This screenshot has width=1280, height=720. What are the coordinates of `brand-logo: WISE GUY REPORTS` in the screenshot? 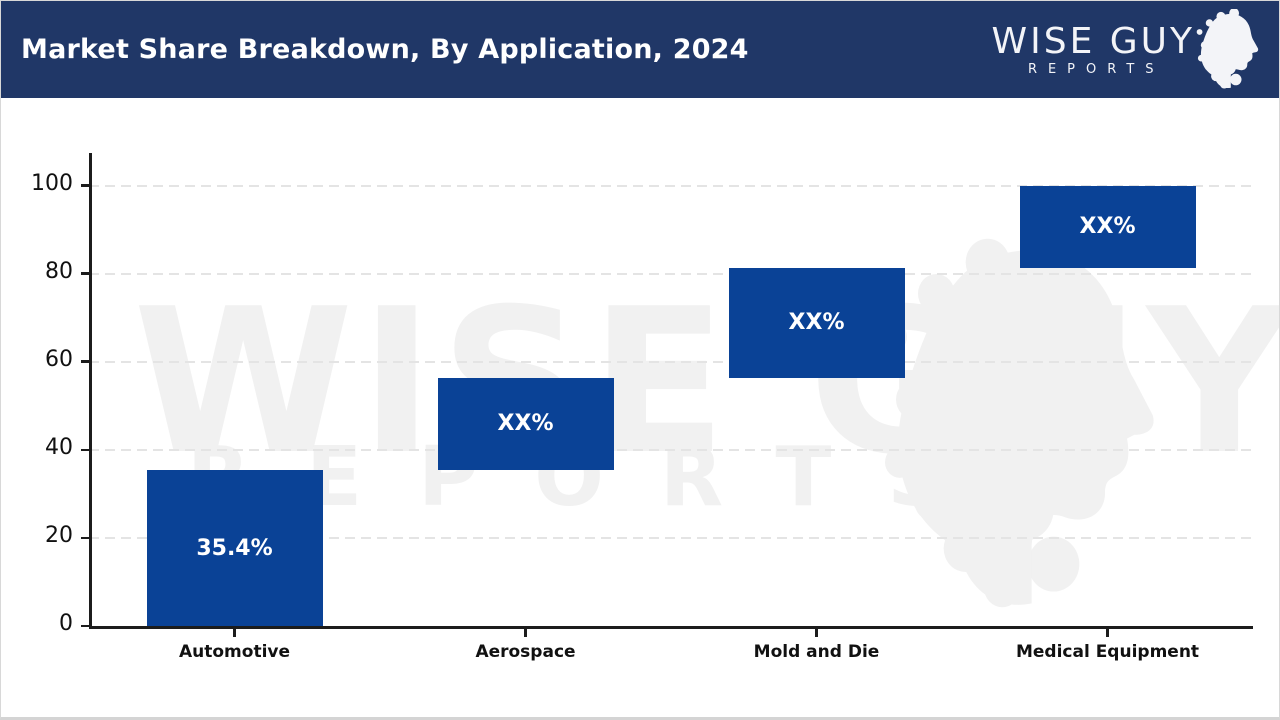 It's located at (1130, 49).